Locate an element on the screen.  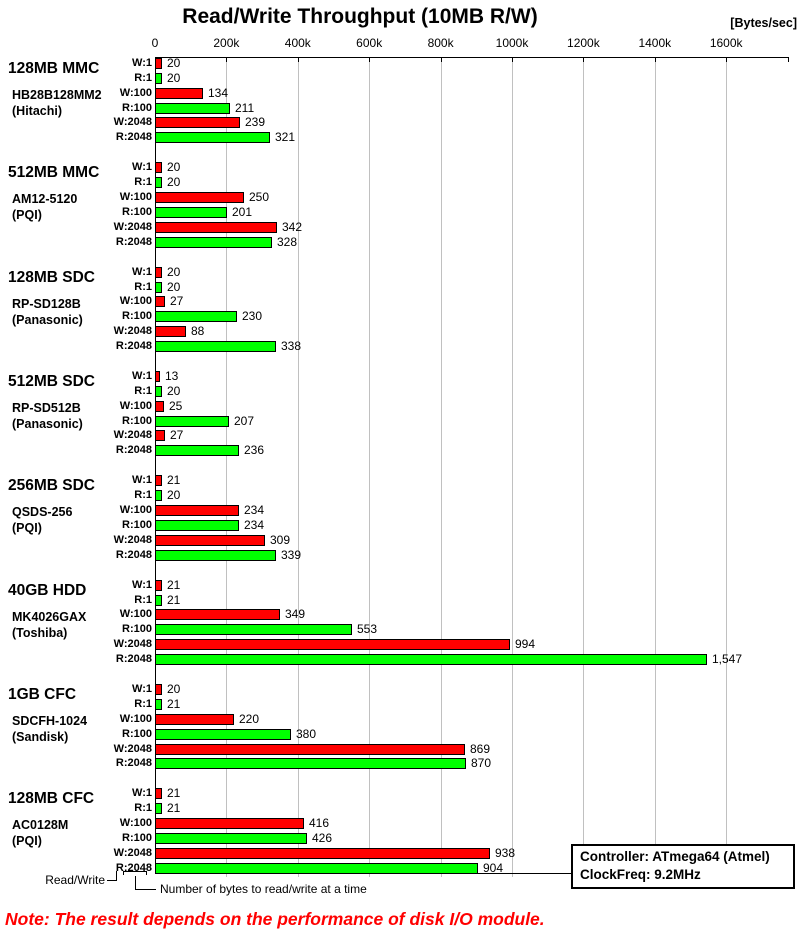
bar-value-label: 234 is located at coordinates (254, 524).